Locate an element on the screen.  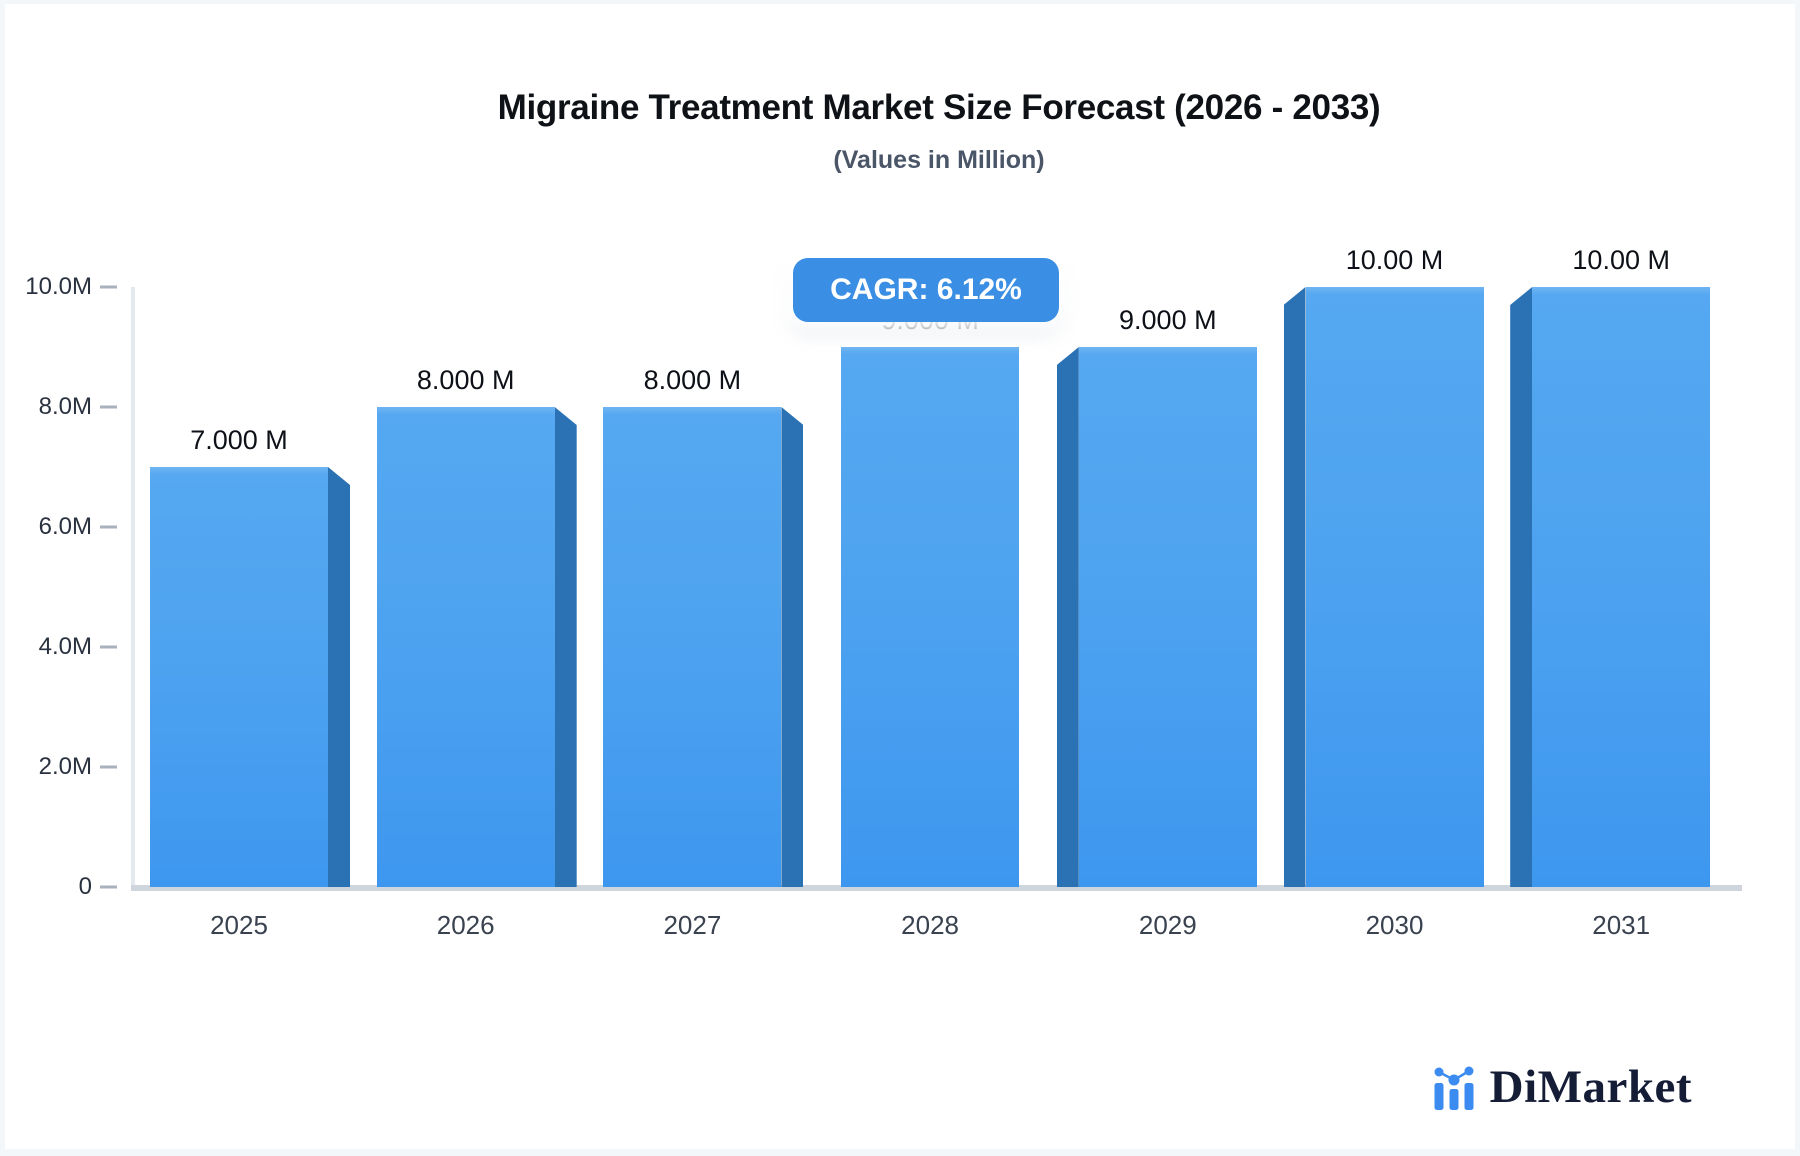
bar-side-2027 is located at coordinates (792, 647).